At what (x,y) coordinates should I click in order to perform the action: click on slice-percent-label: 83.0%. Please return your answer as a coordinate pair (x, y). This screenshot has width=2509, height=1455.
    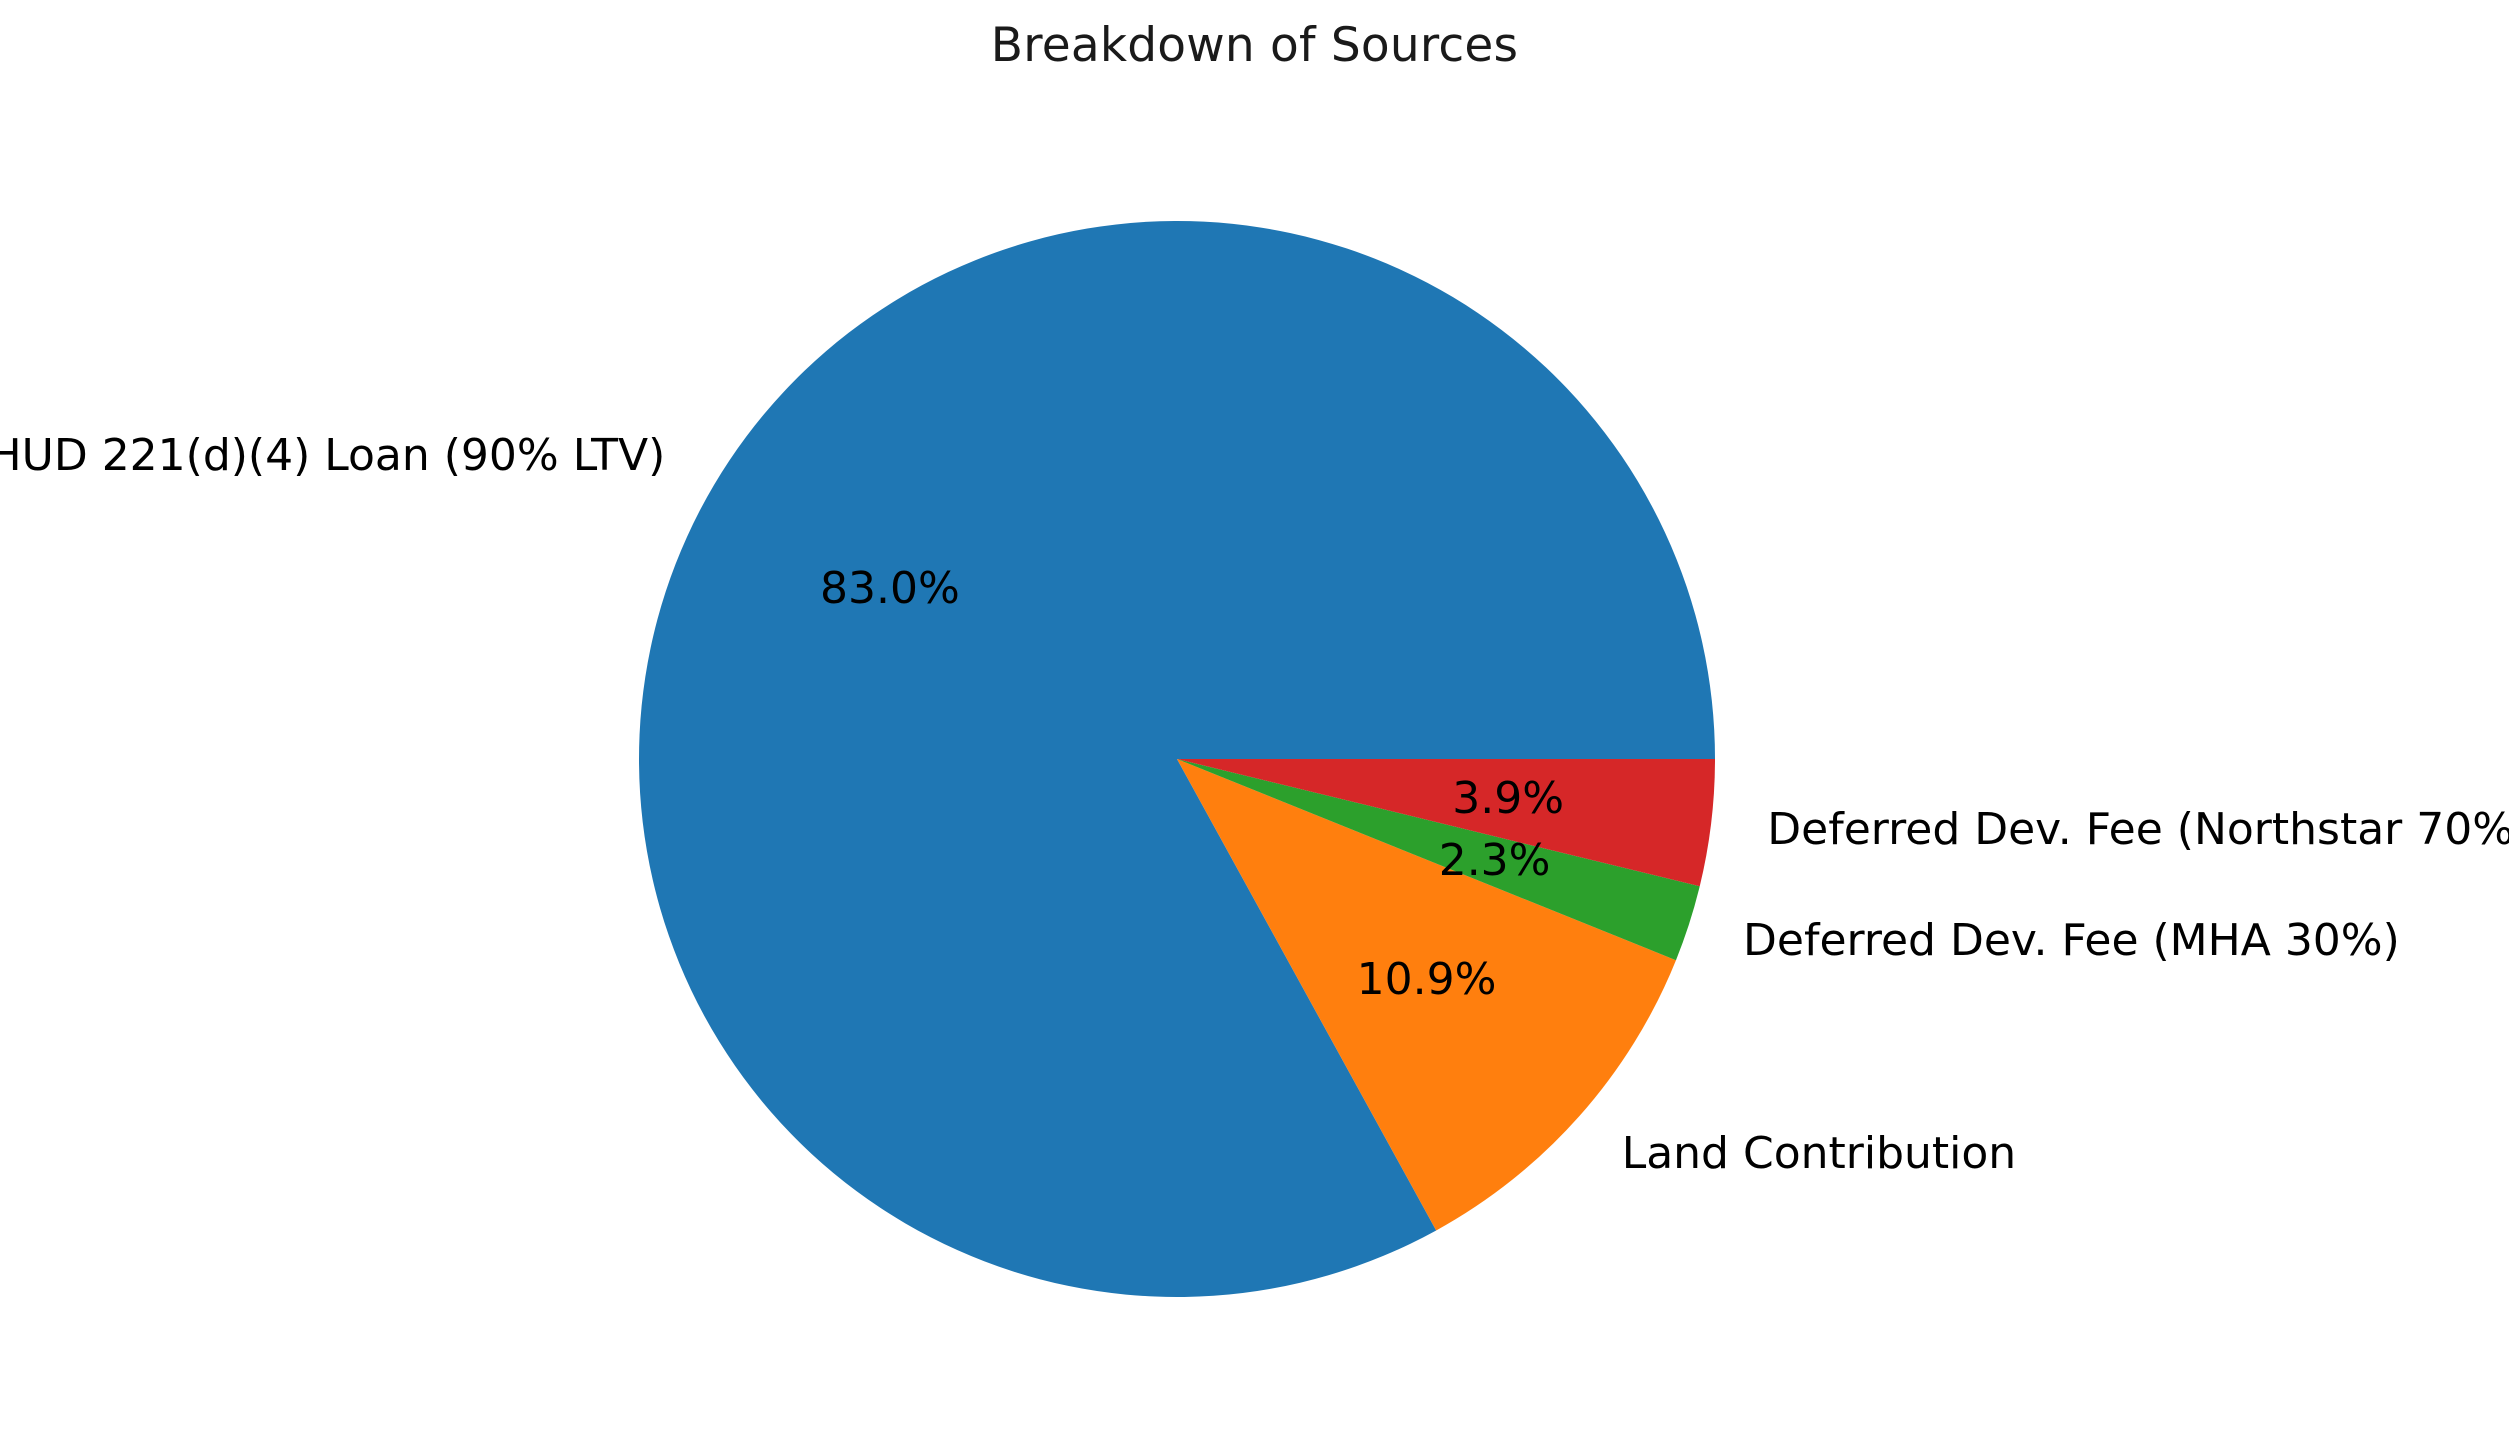
    Looking at the image, I should click on (890, 589).